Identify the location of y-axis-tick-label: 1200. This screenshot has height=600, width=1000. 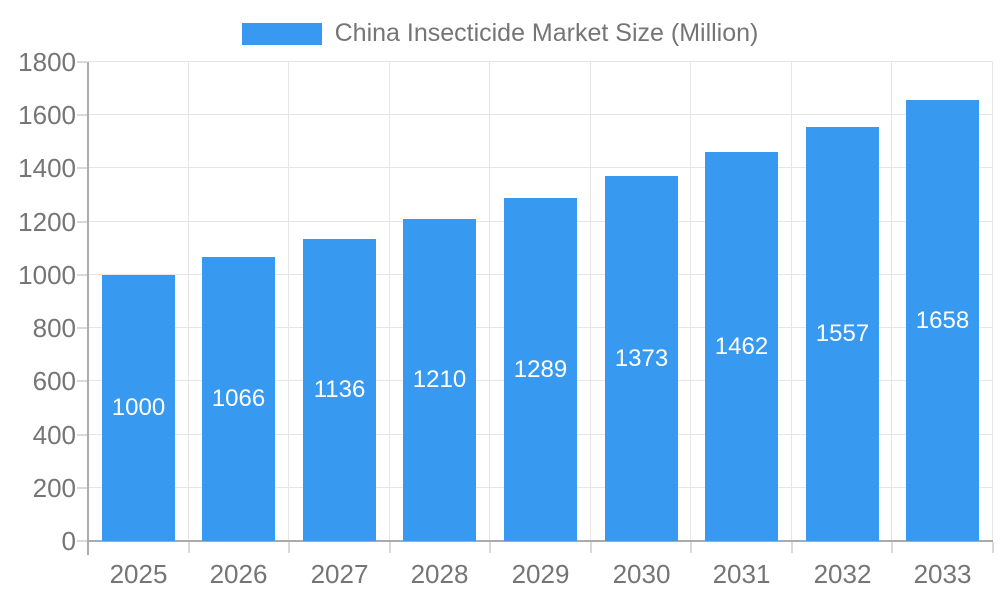
(47, 222).